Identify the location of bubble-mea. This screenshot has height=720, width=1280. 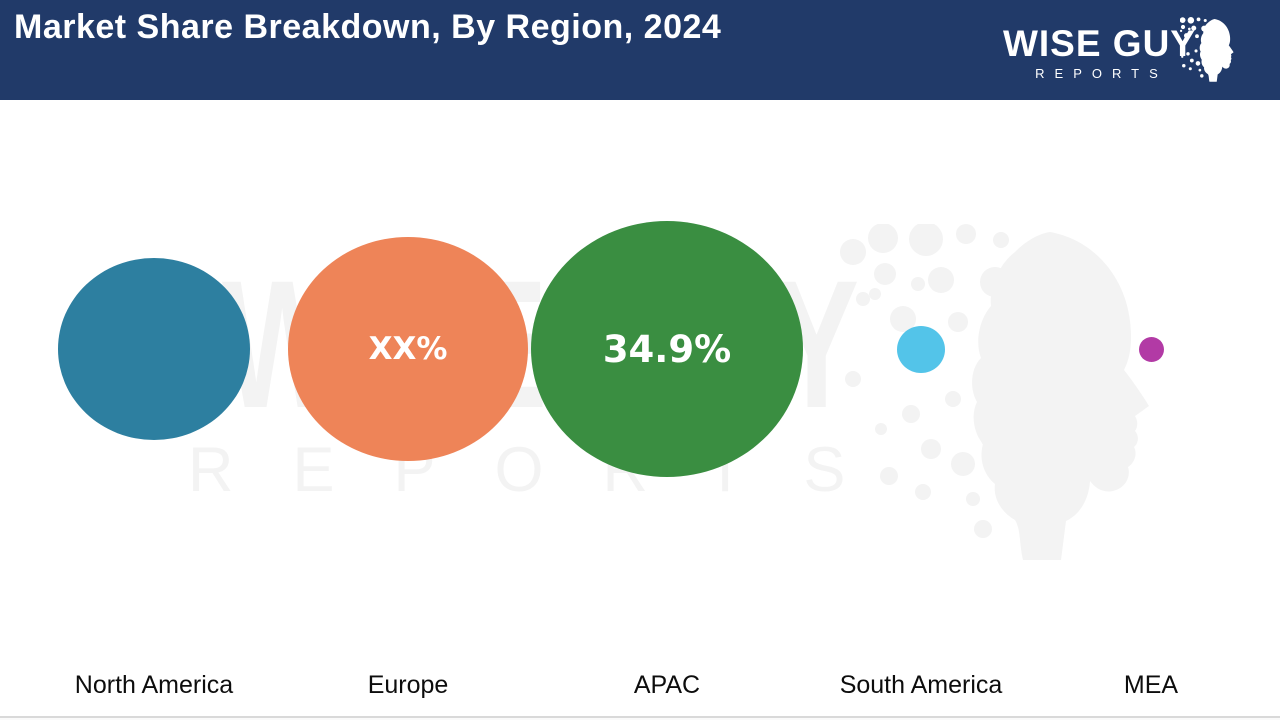
(1151, 349).